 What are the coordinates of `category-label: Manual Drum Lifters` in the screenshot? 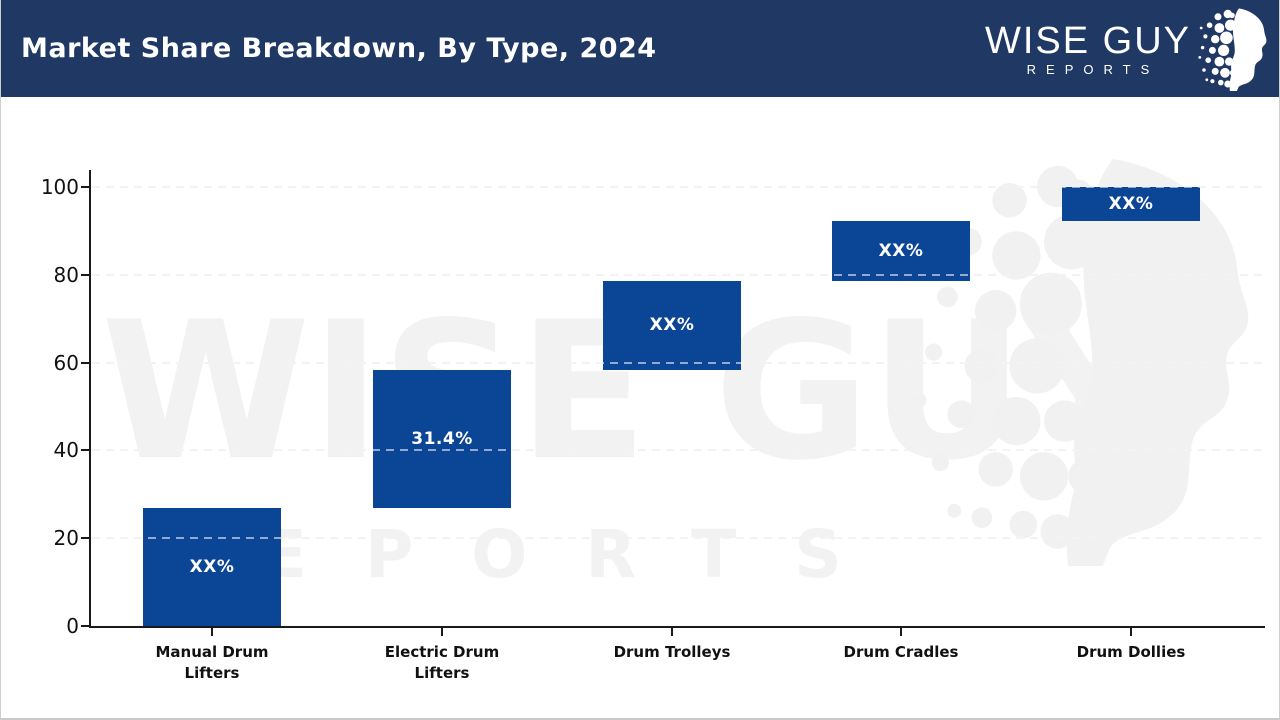 It's located at (212, 662).